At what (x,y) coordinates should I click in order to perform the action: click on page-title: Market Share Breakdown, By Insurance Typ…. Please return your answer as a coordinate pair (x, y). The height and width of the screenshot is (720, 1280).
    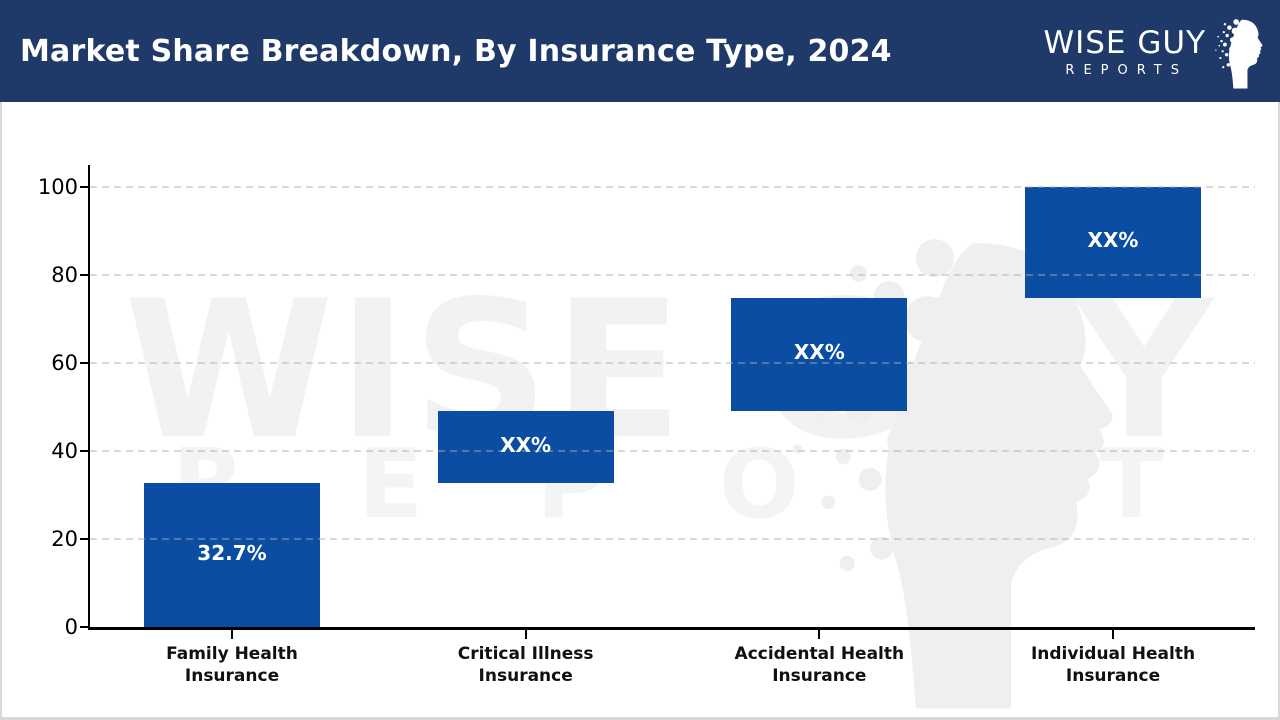
    Looking at the image, I should click on (456, 51).